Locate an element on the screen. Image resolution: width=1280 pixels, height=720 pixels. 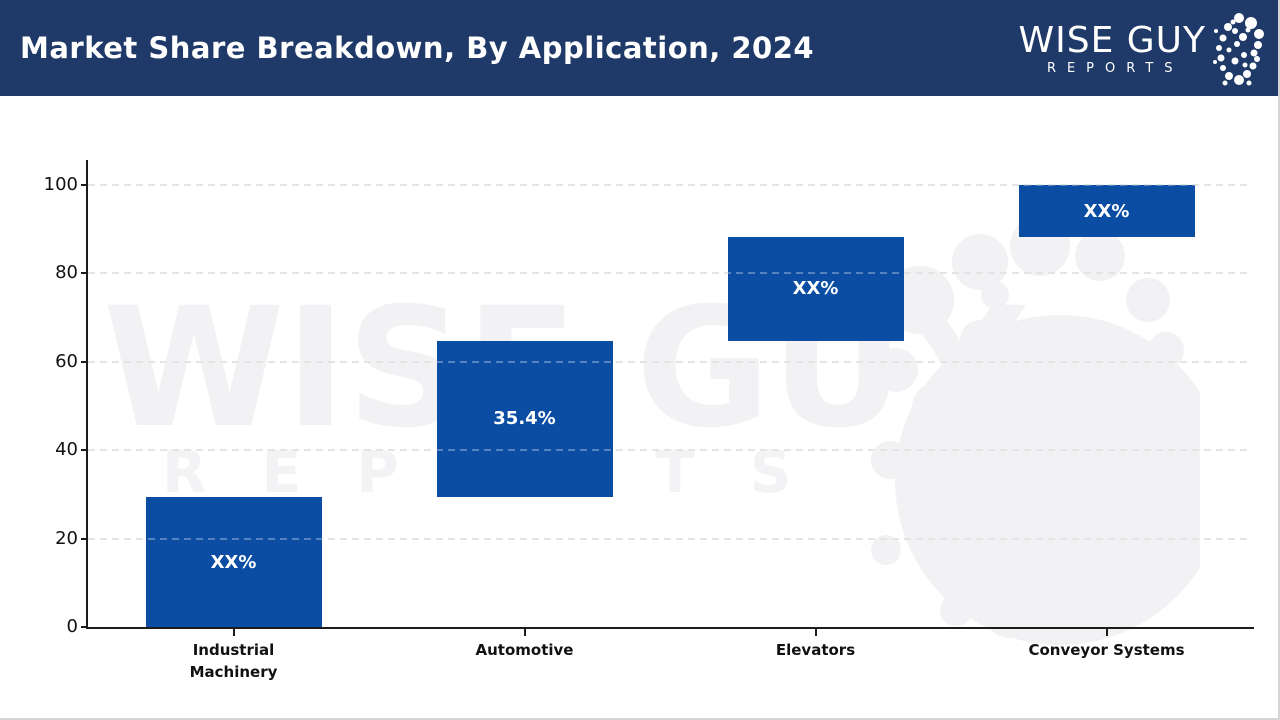
wise-guy-head-icon is located at coordinates (1238, 49).